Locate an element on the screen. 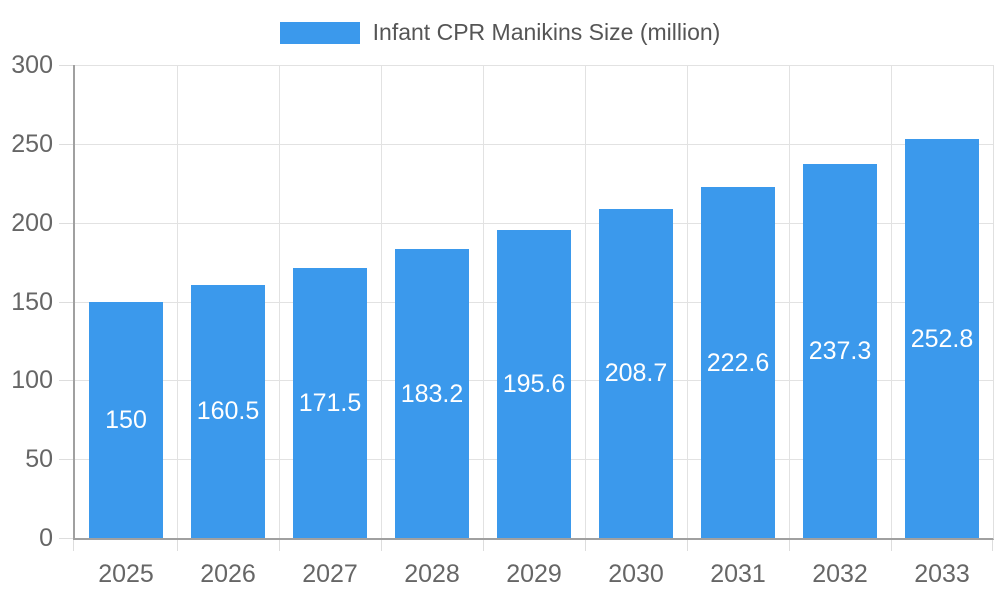  y-axis-label: 0 is located at coordinates (46, 538).